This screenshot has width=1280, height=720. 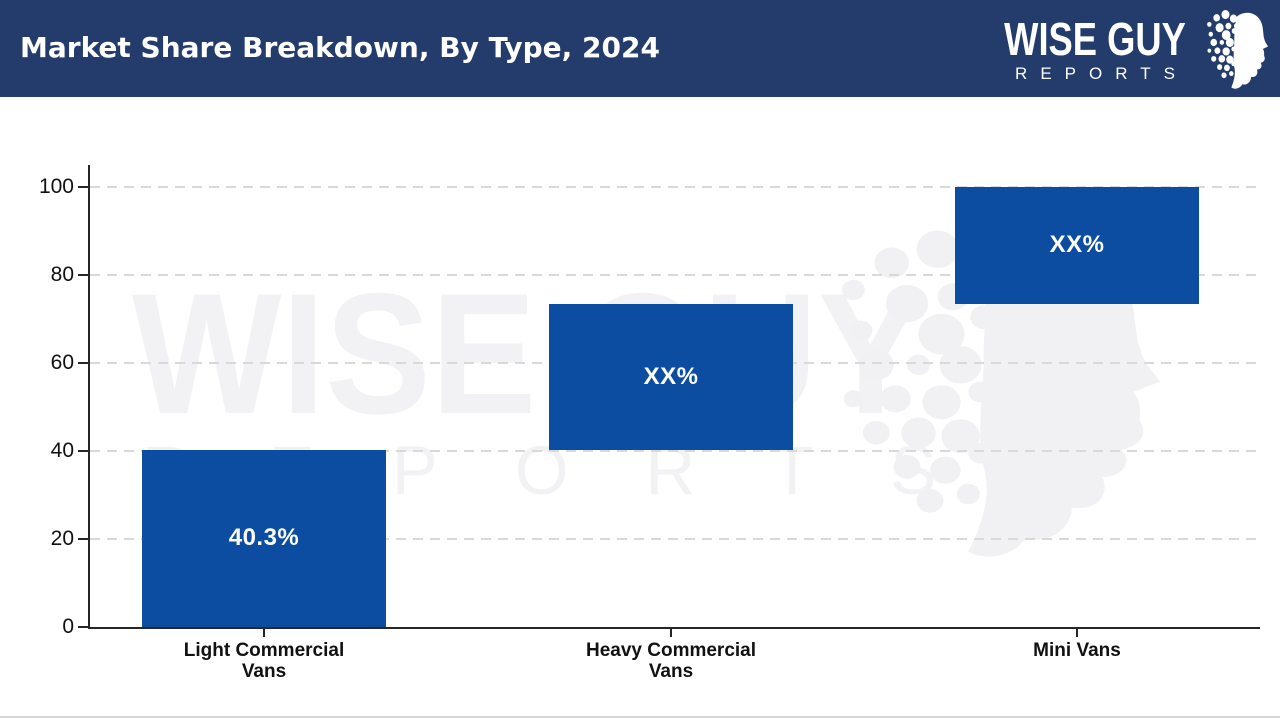 What do you see at coordinates (640, 717) in the screenshot?
I see `footer-rule` at bounding box center [640, 717].